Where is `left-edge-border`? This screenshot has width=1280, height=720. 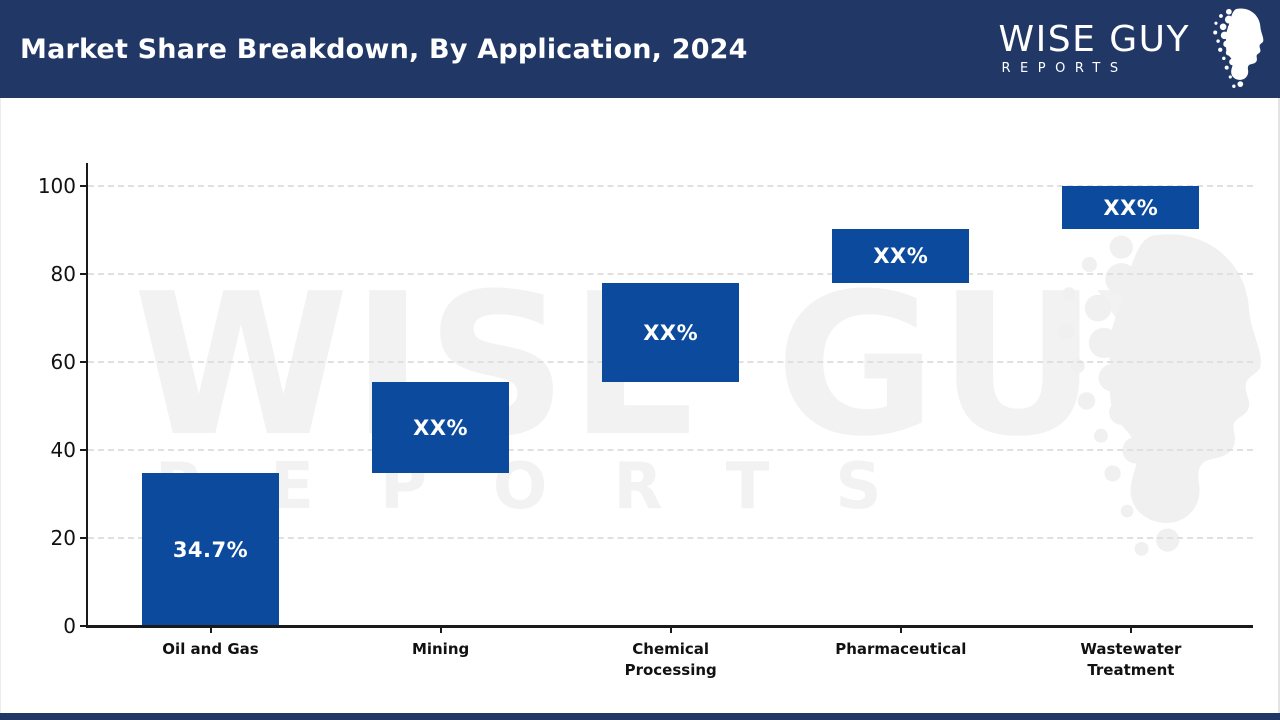
left-edge-border is located at coordinates (0, 405).